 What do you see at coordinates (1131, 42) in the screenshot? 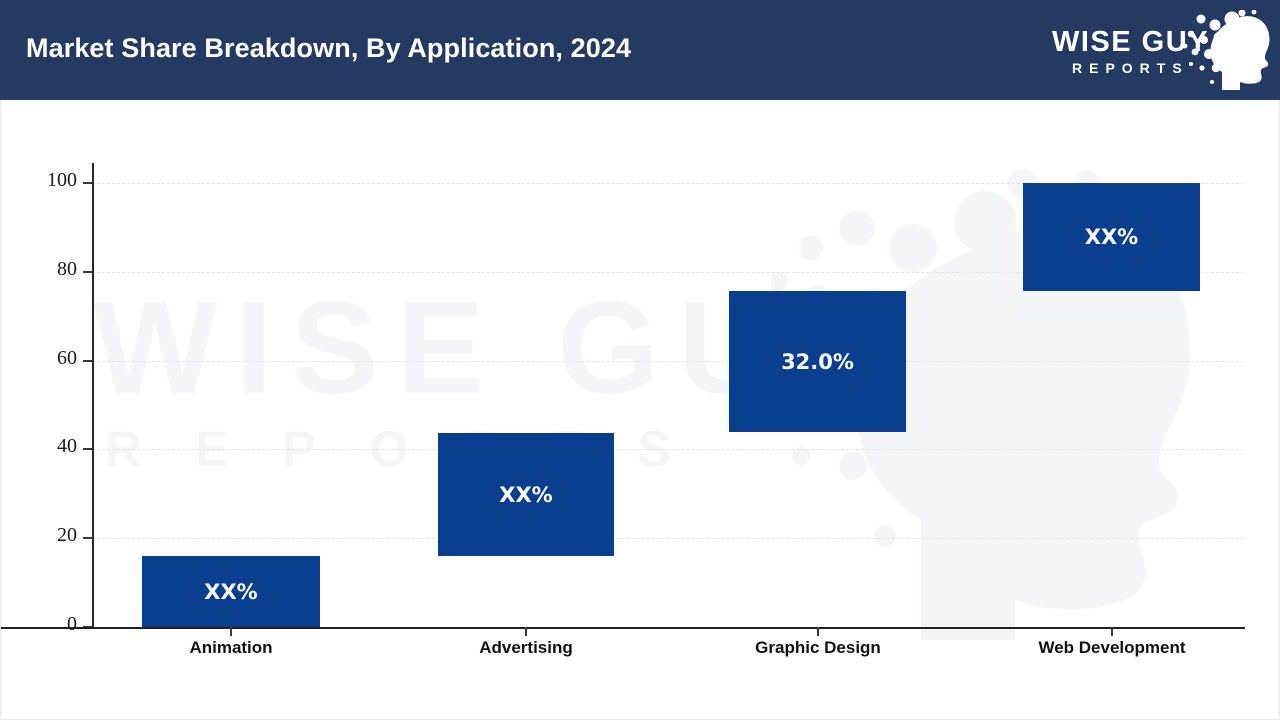
I see `logo-text-primary: WISE GUY` at bounding box center [1131, 42].